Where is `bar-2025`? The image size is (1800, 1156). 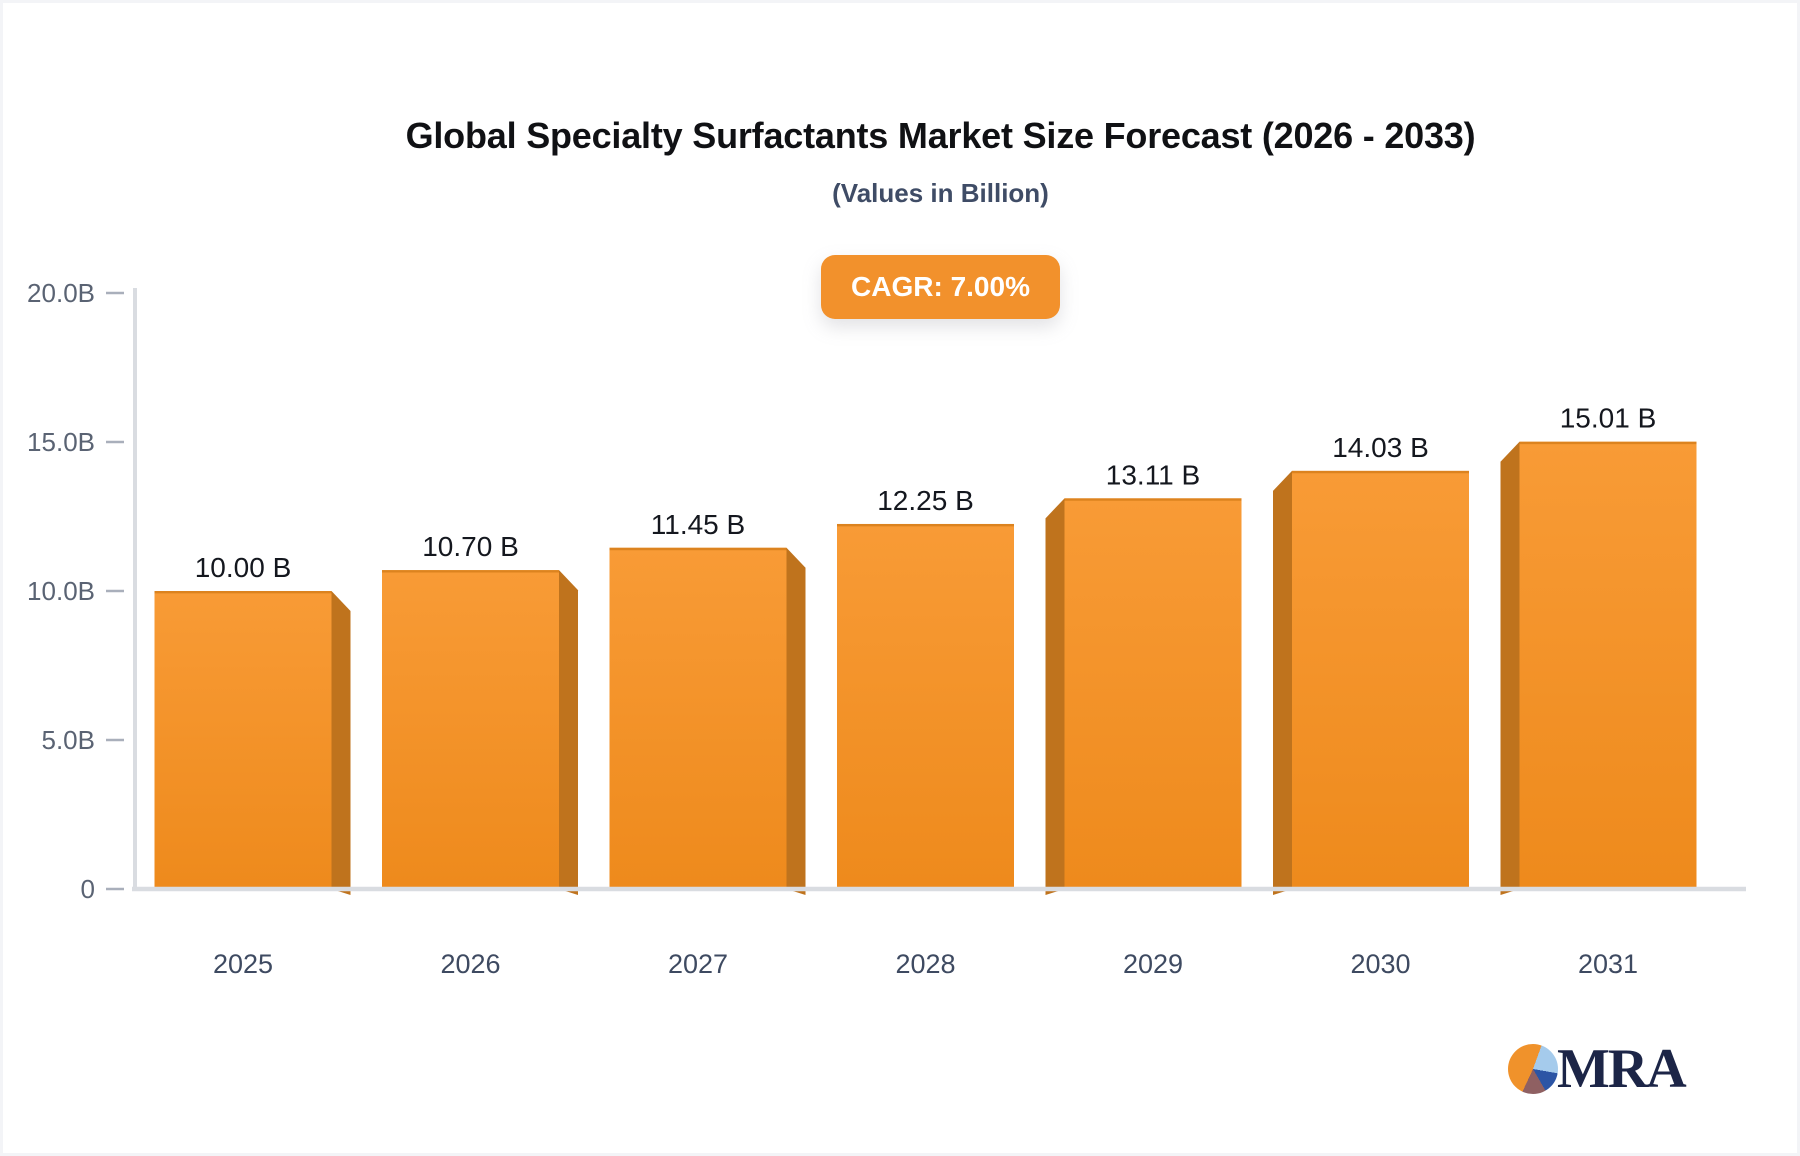 bar-2025 is located at coordinates (252, 743).